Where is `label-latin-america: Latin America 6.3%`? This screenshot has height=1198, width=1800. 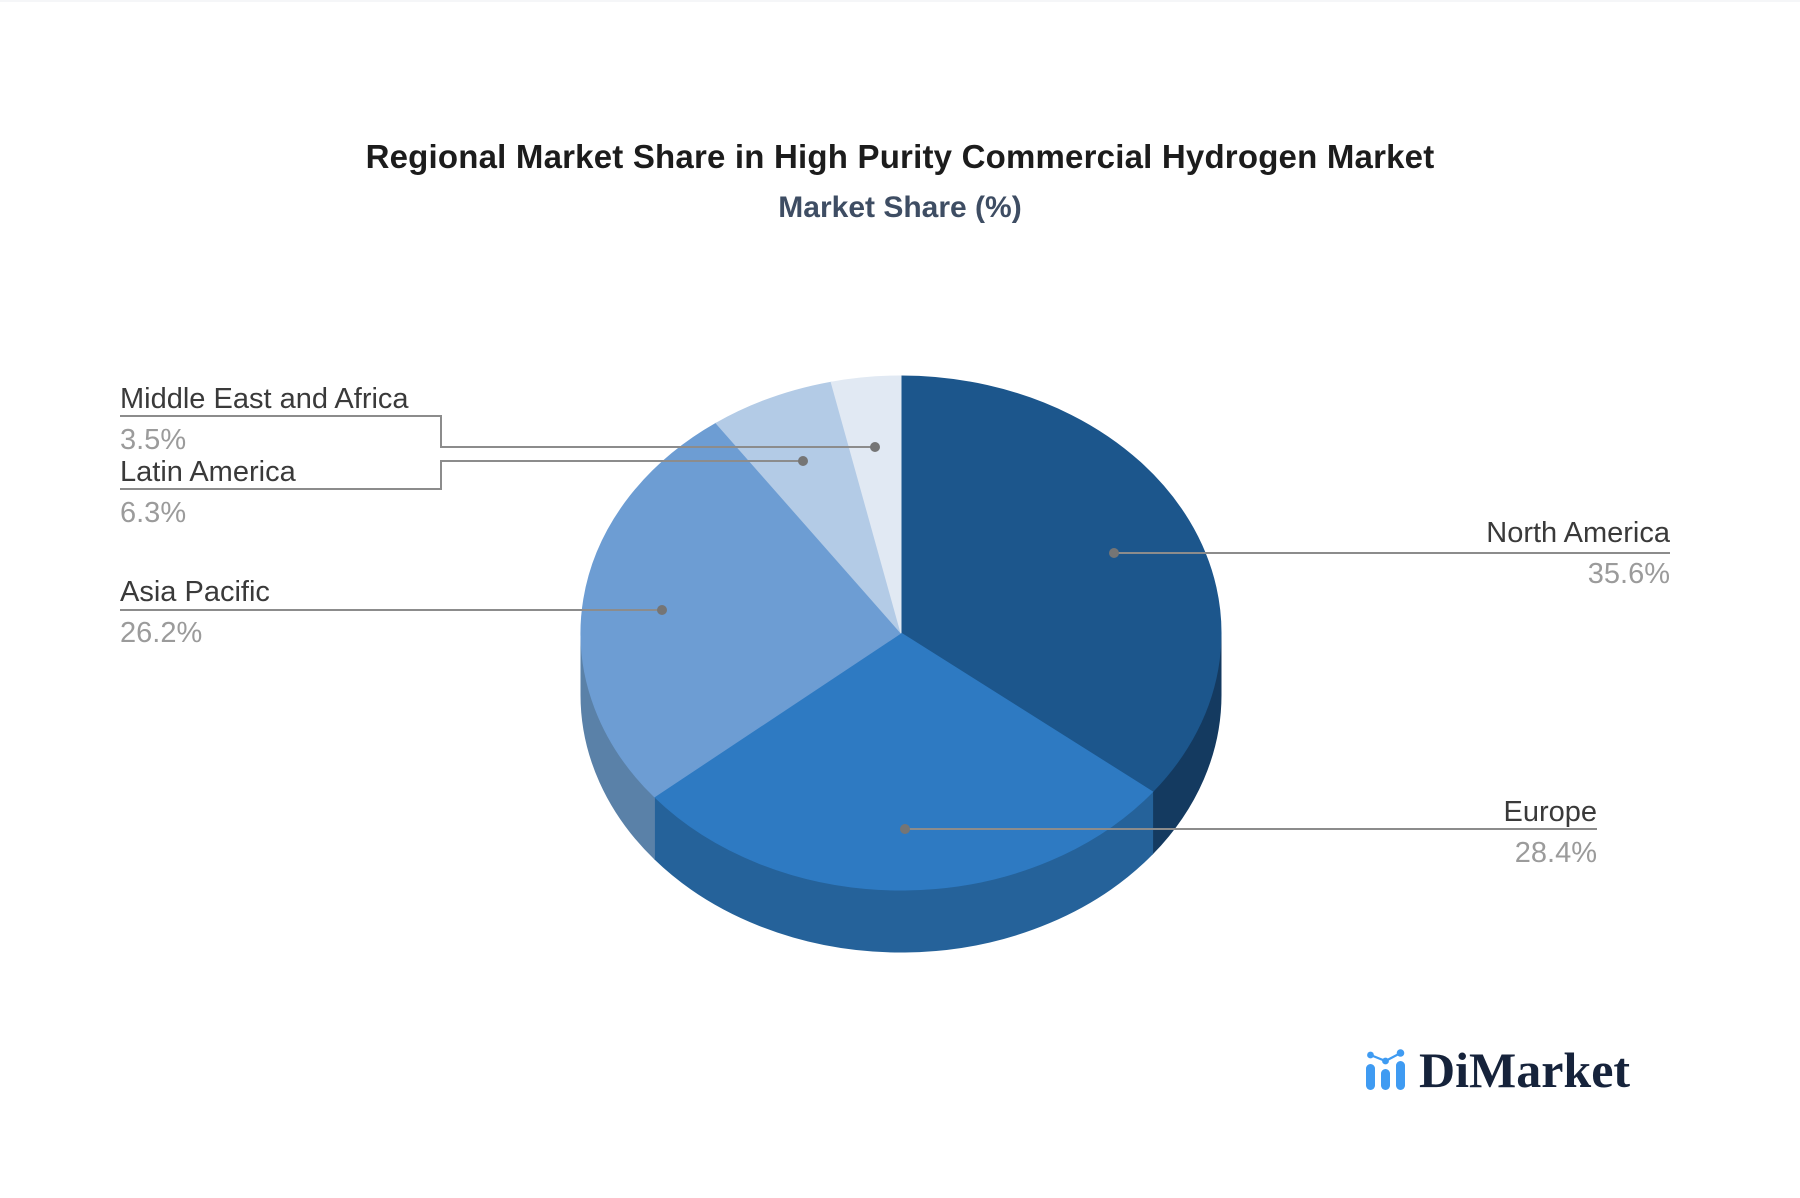 label-latin-america: Latin America 6.3% is located at coordinates (208, 491).